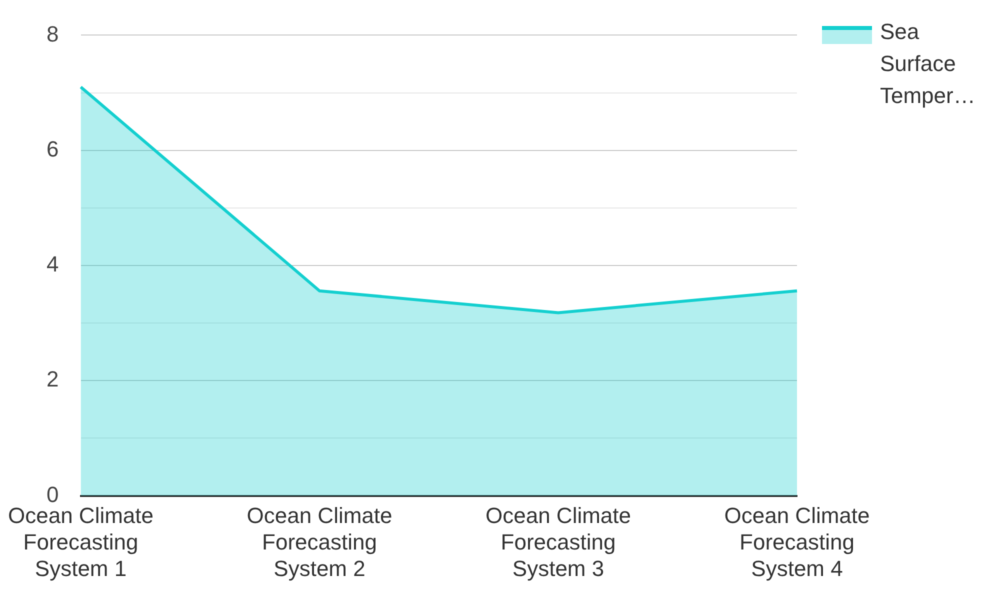 This screenshot has height=591, width=986. I want to click on x-tick-label: Ocean Climate Forecasting System 2, so click(319, 542).